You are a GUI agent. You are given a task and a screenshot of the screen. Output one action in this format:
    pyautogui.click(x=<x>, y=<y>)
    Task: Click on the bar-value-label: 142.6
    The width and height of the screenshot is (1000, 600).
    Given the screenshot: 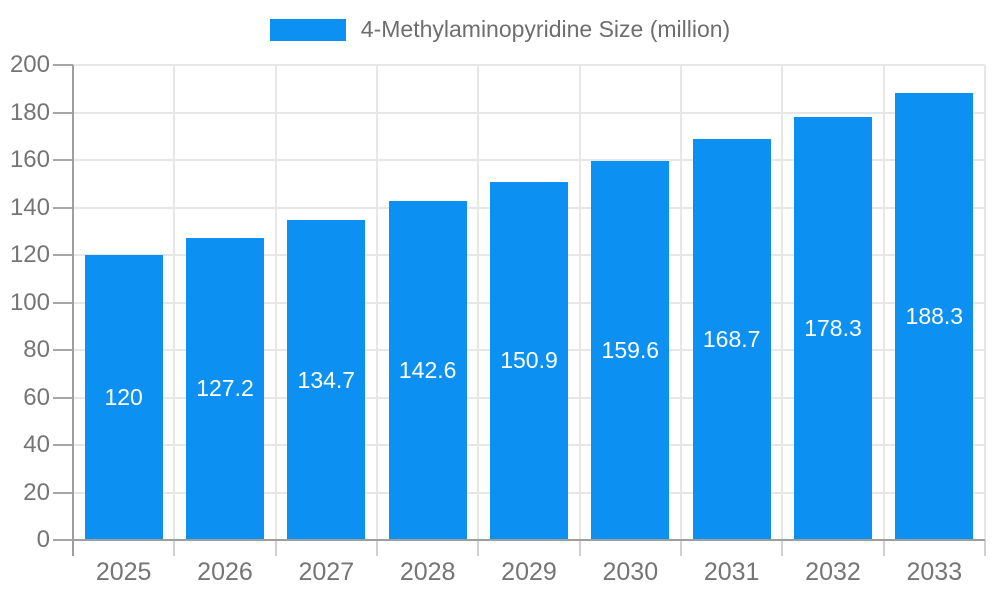 What is the action you would take?
    pyautogui.click(x=427, y=370)
    